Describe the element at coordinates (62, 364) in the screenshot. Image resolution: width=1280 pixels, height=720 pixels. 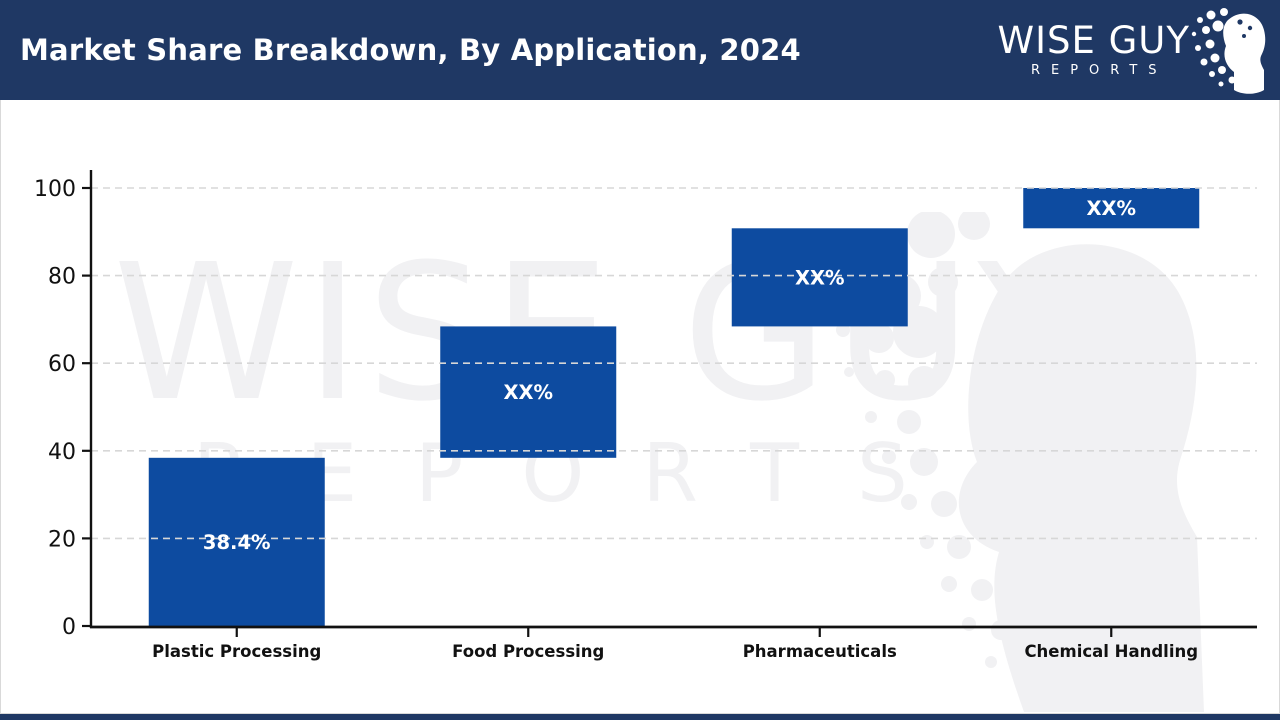
I see `y-tick-label: 60` at that location.